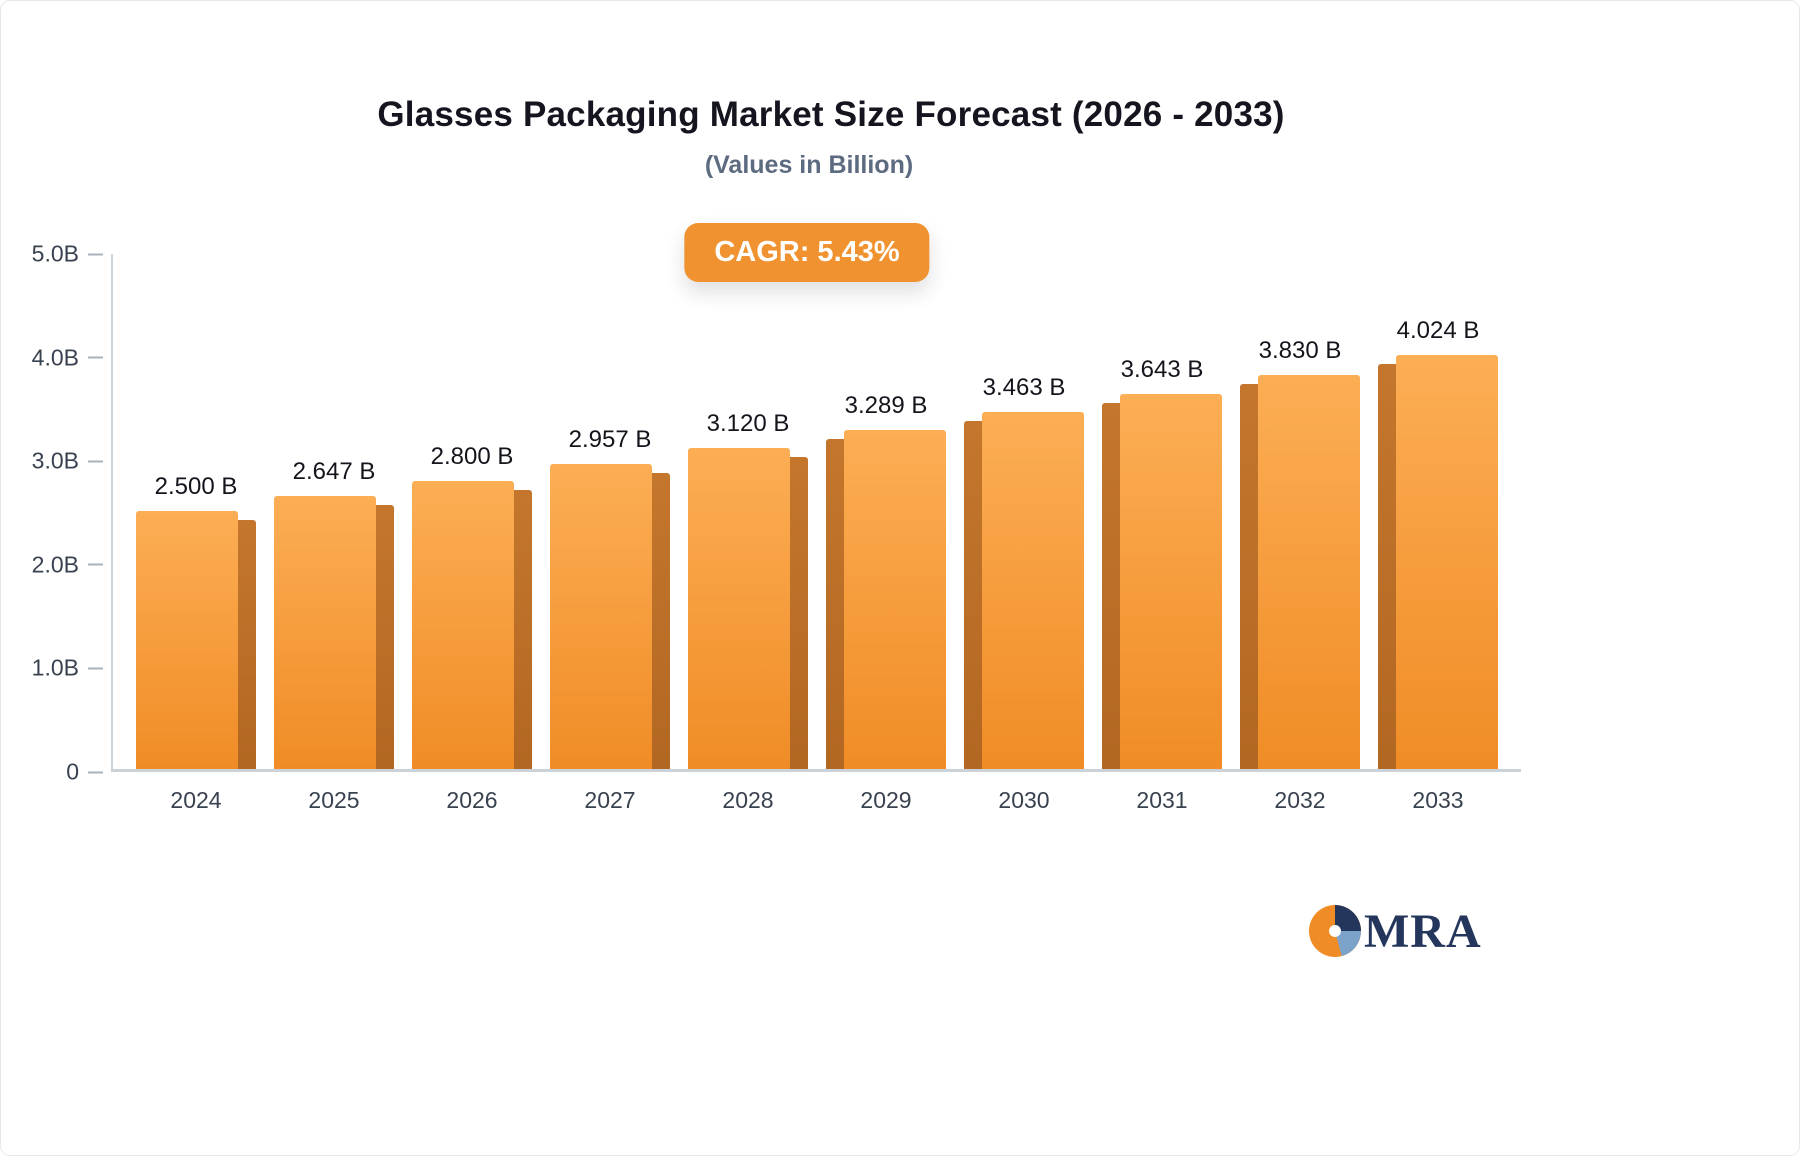  Describe the element at coordinates (886, 800) in the screenshot. I see `x-axis-label: 2029` at that location.